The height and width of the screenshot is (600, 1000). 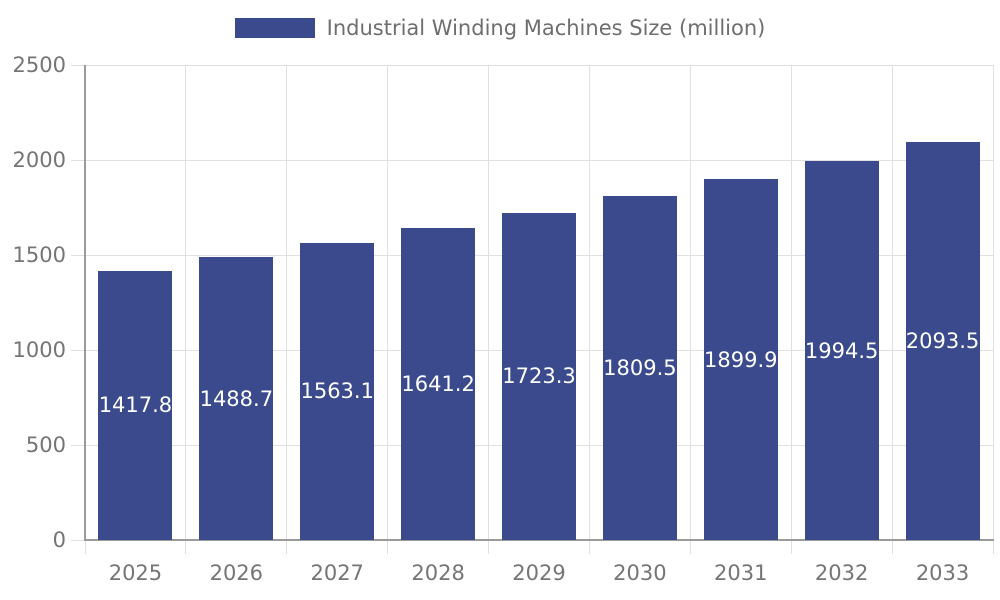 I want to click on bar-value-label: 1417.8, so click(x=135, y=405).